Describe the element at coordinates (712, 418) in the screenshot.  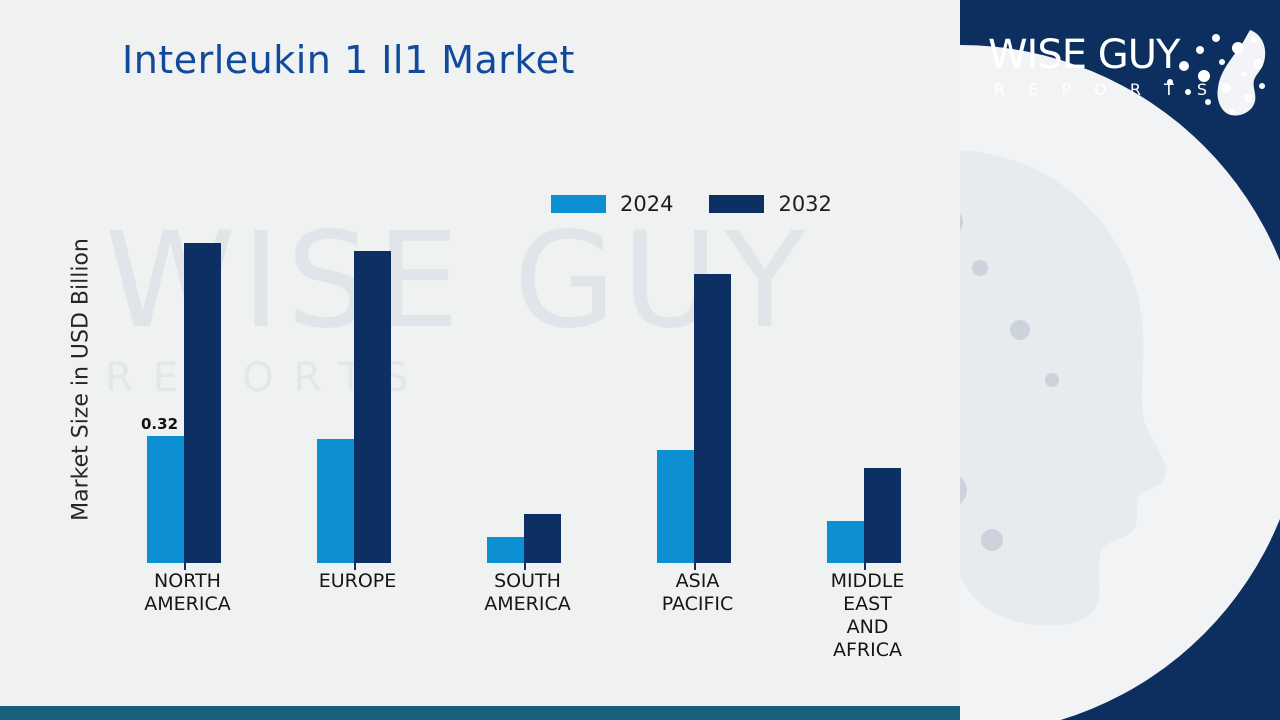
I see `bar-2032-asia-pacific` at that location.